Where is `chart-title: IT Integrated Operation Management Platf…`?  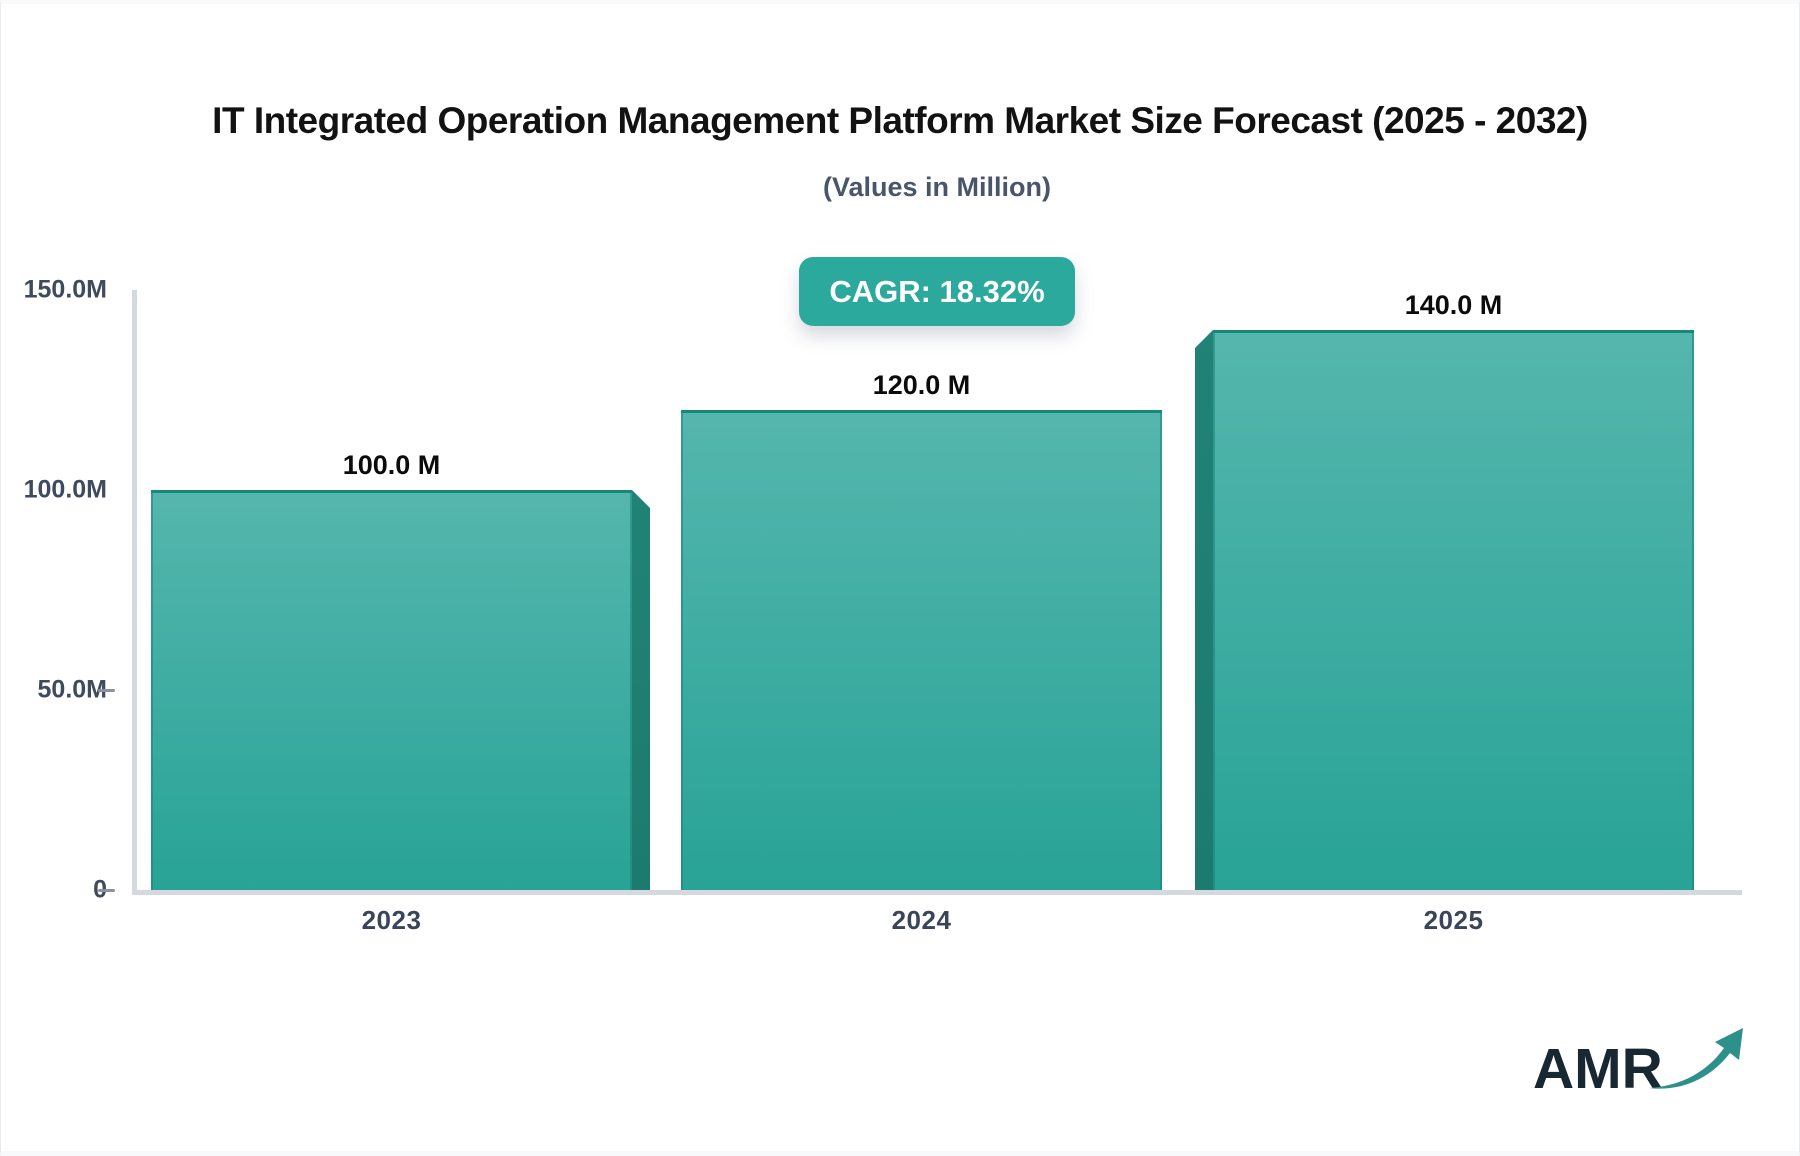
chart-title: IT Integrated Operation Management Platf… is located at coordinates (900, 120).